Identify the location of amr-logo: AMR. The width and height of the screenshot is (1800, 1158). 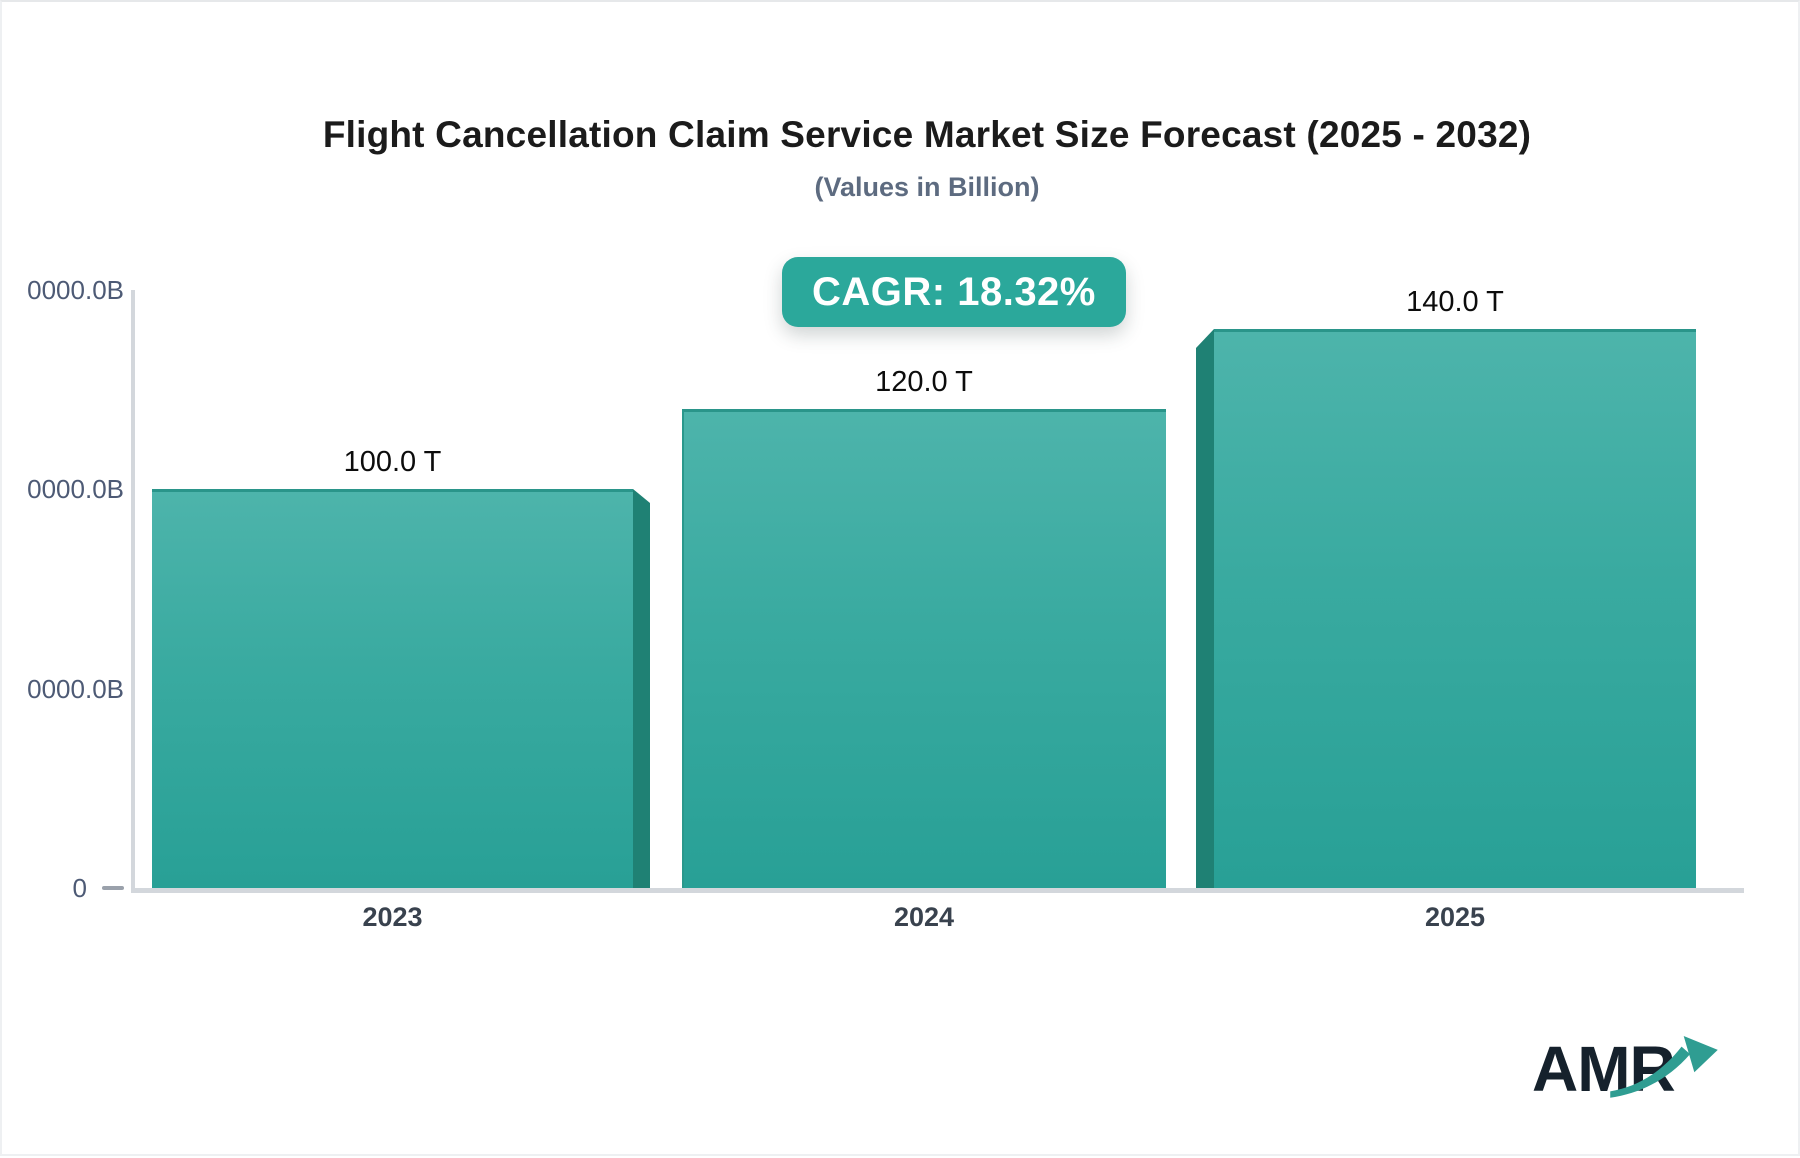
(1632, 1074).